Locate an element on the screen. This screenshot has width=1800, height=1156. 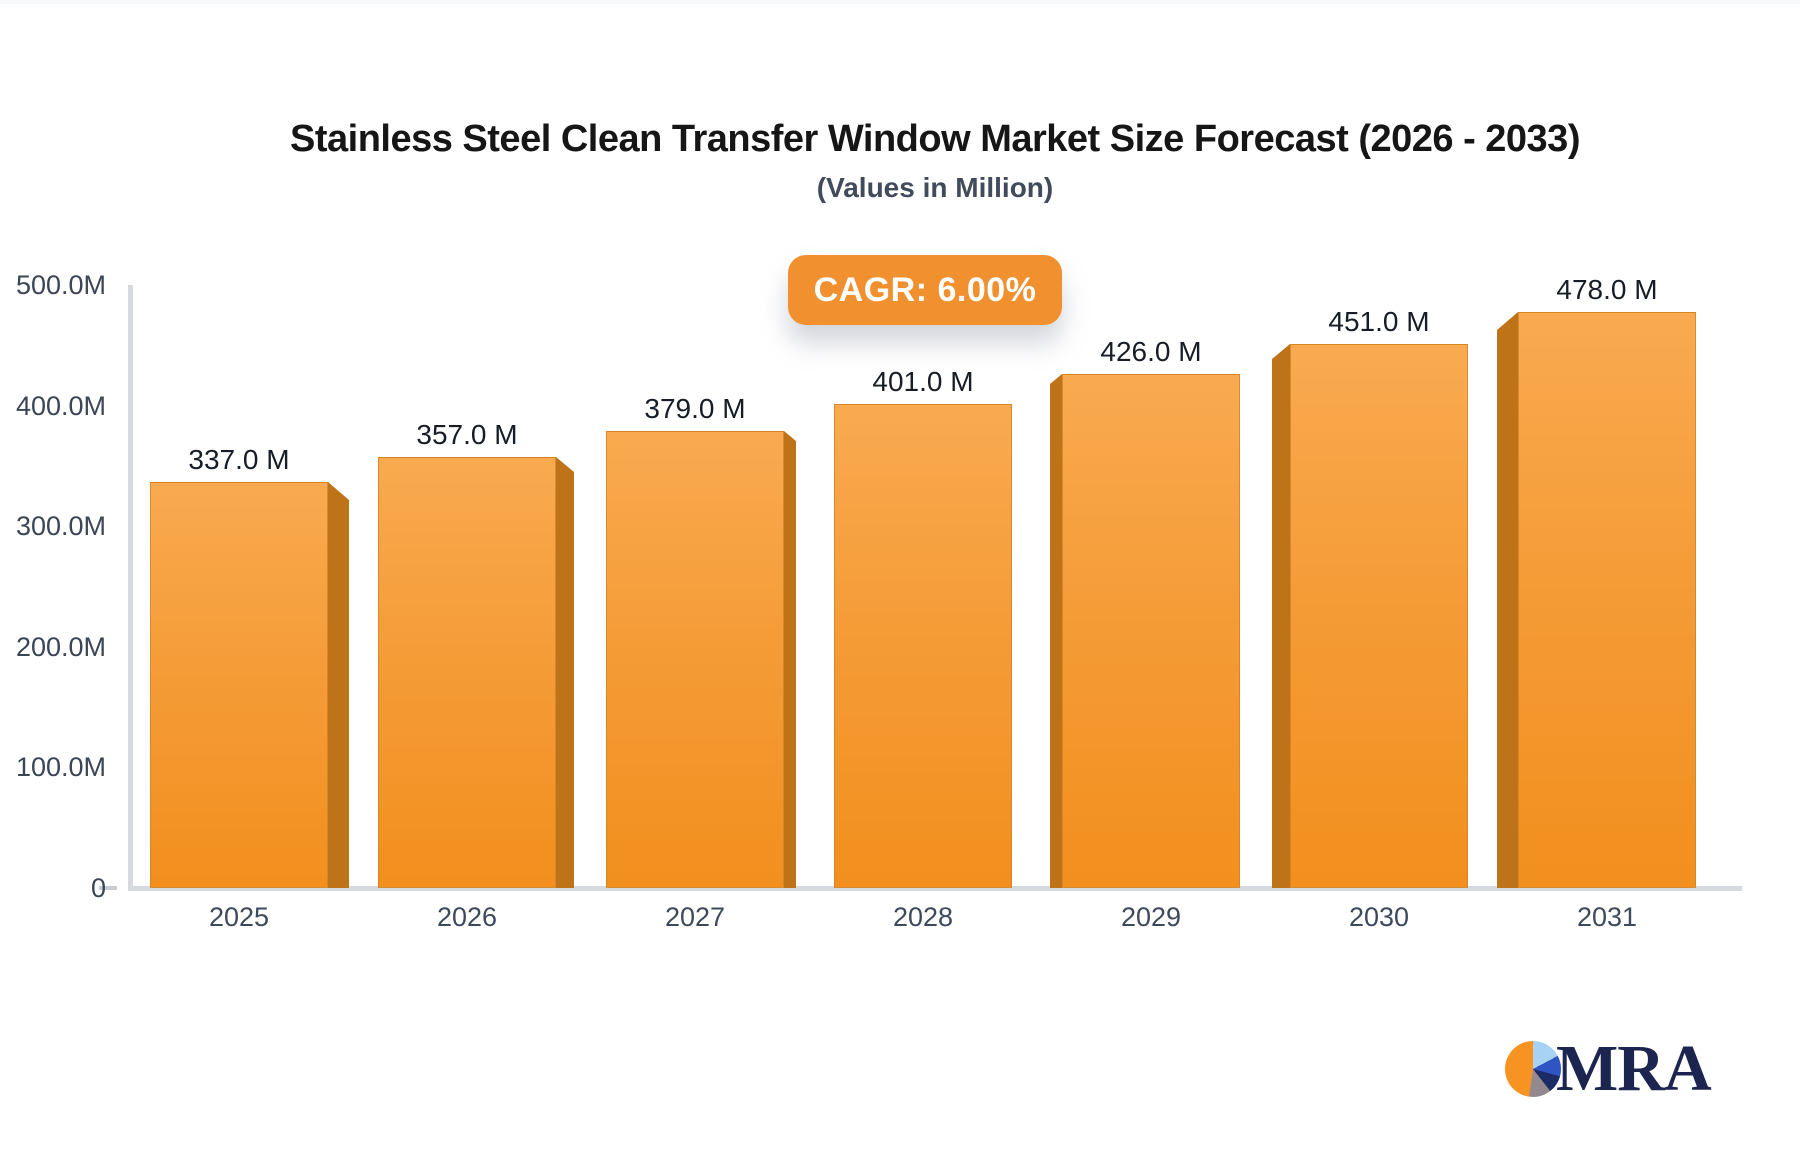
y-tick-label: 0 is located at coordinates (98, 888).